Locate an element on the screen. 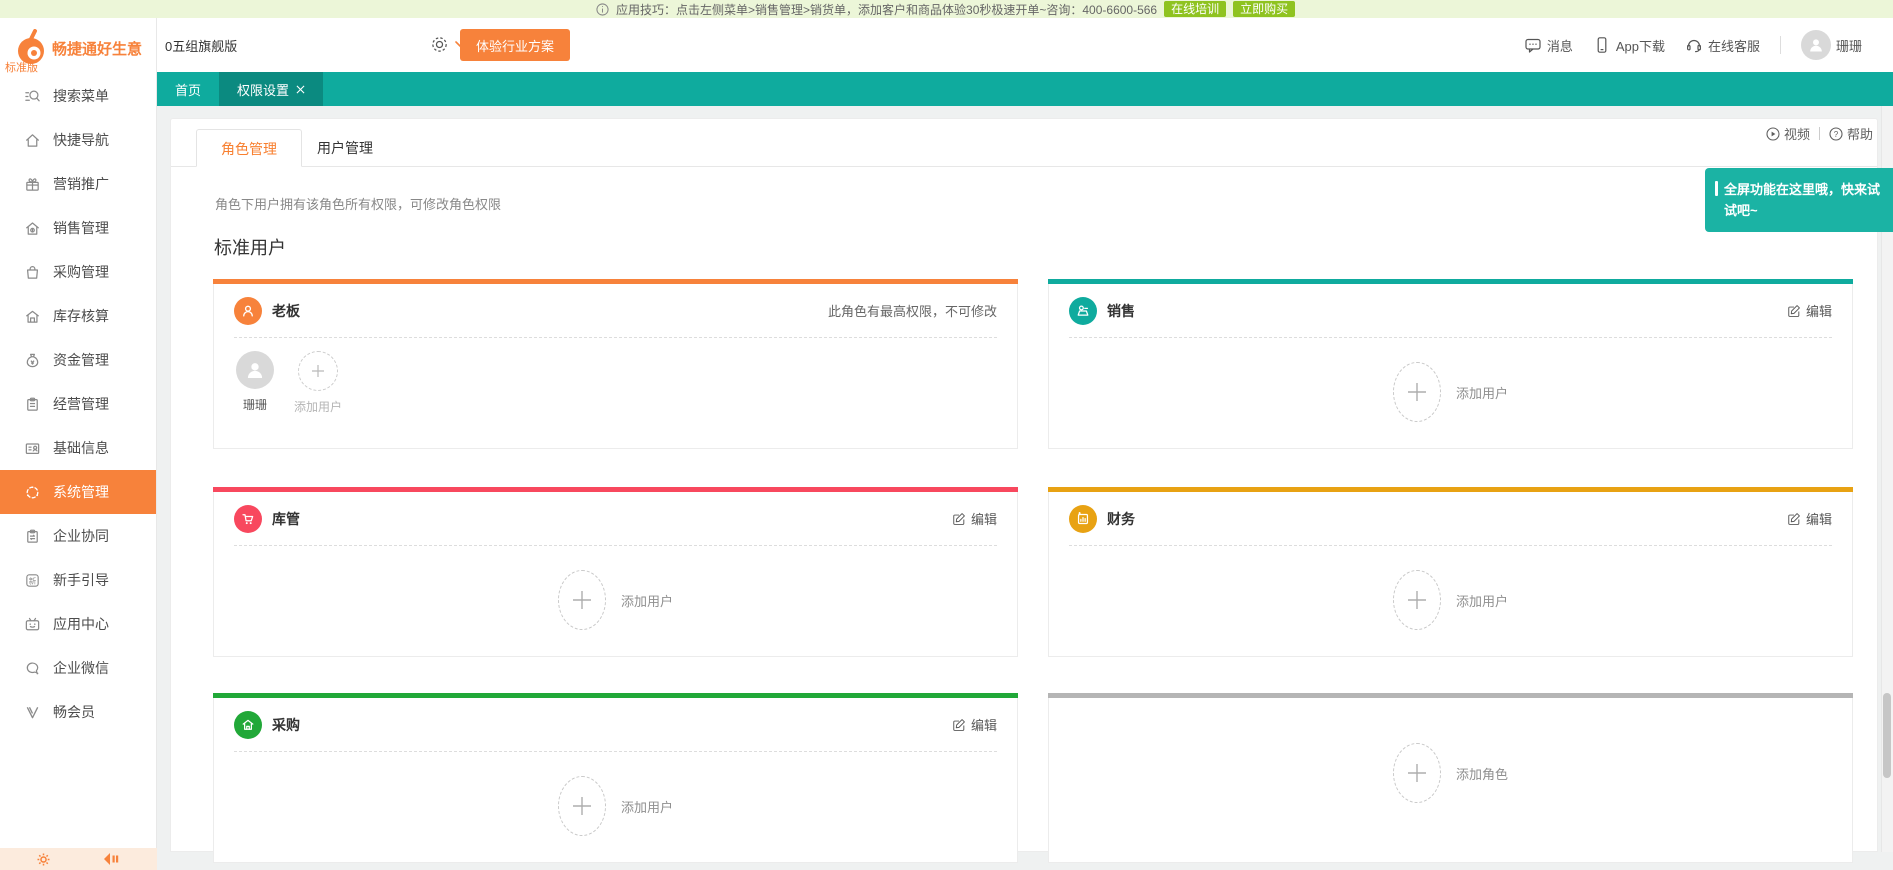  messages-button: 消息 is located at coordinates (1548, 45).